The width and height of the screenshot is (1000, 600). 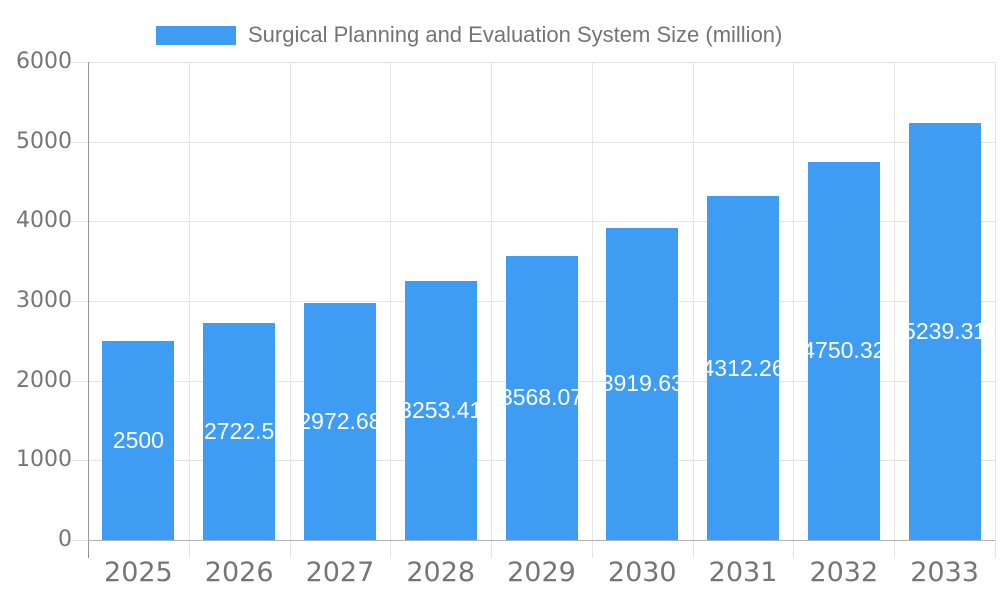 I want to click on bar: 3919.63, so click(x=642, y=383).